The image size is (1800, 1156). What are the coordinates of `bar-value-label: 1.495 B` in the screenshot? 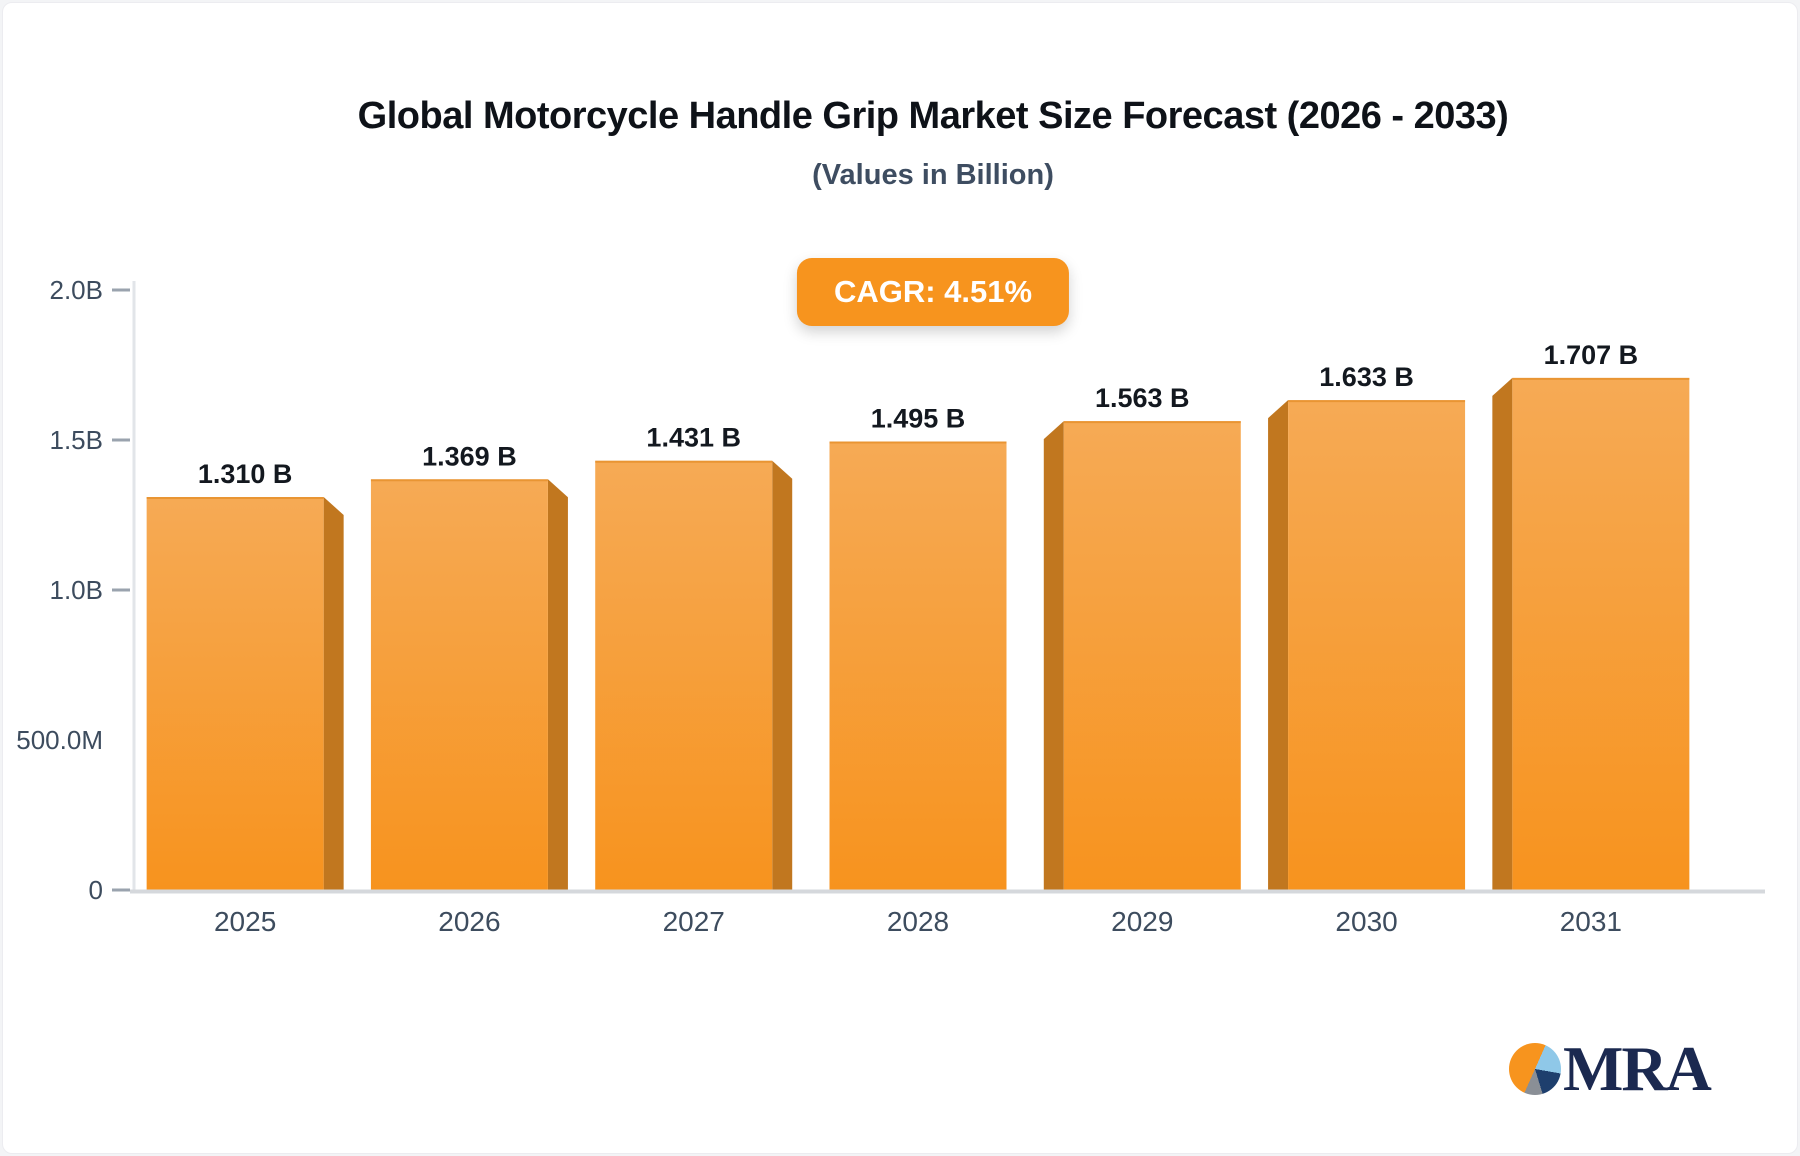 It's located at (918, 419).